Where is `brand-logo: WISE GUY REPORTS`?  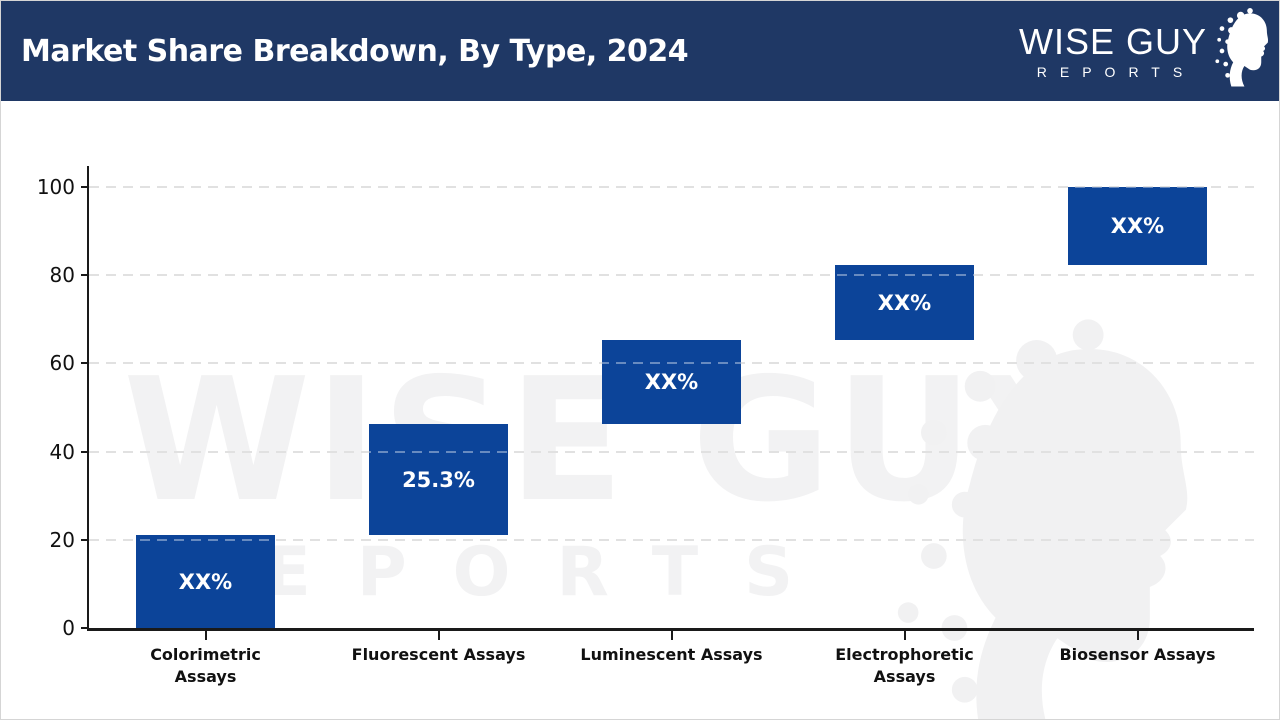 brand-logo: WISE GUY REPORTS is located at coordinates (1144, 51).